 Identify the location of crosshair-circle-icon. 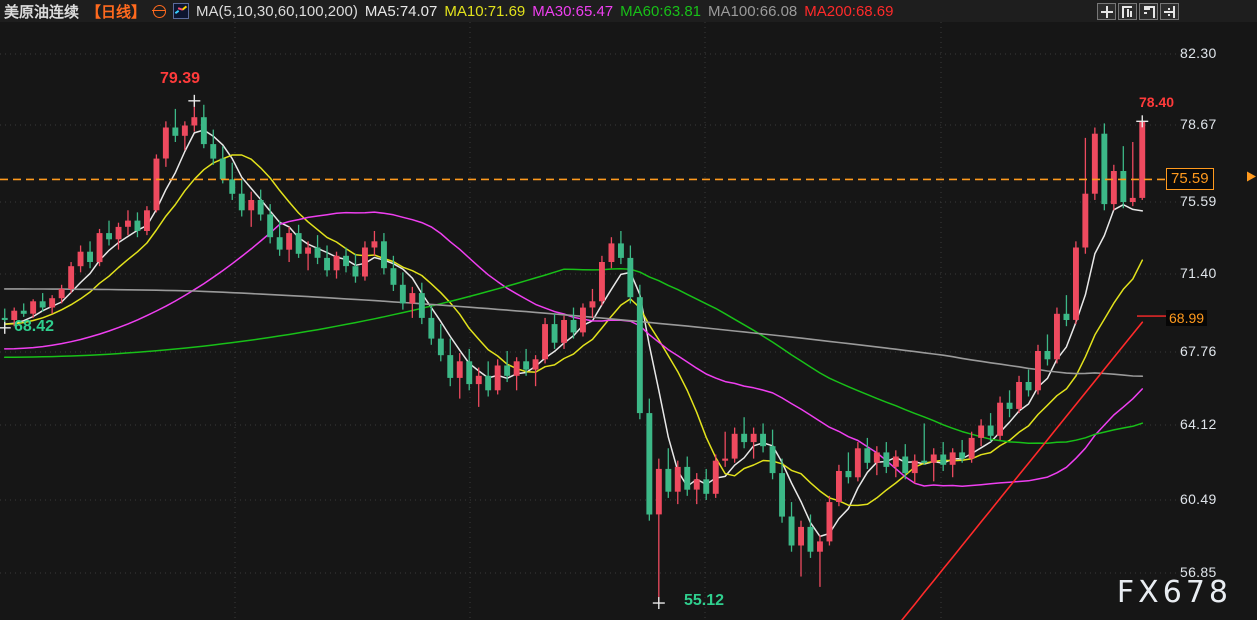
(159, 11).